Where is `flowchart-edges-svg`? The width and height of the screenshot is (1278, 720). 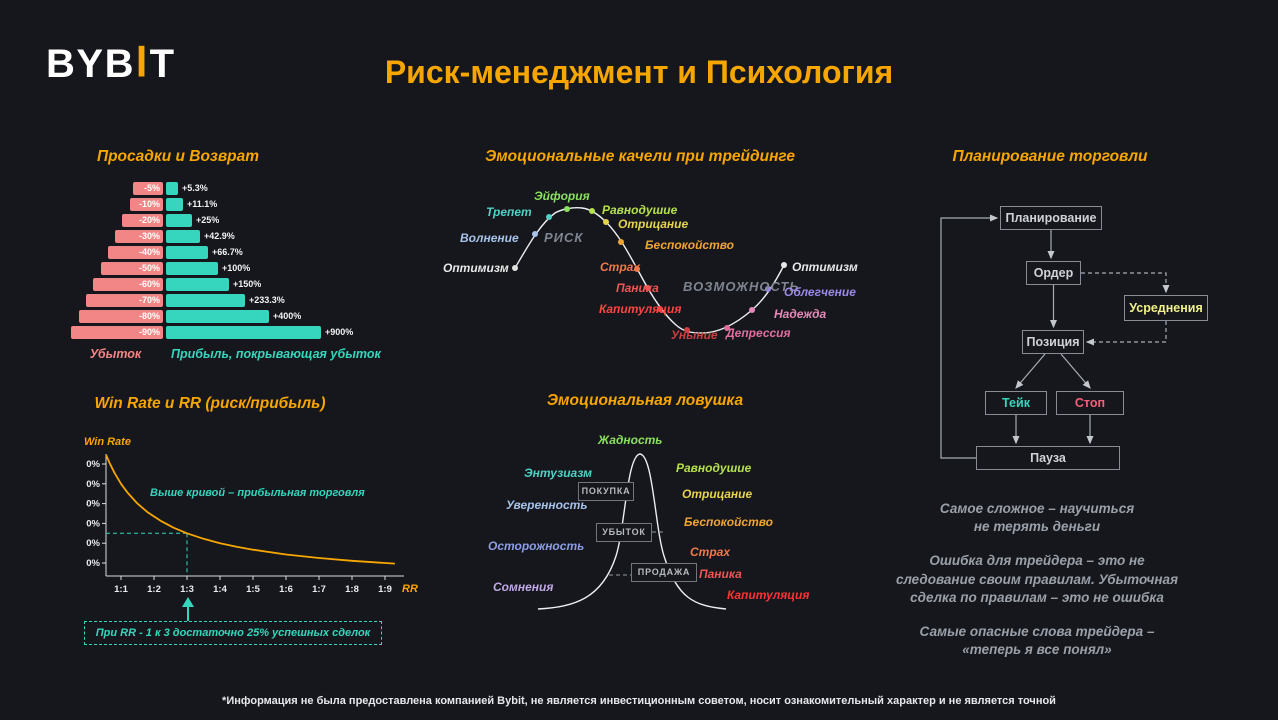 flowchart-edges-svg is located at coordinates (1055, 336).